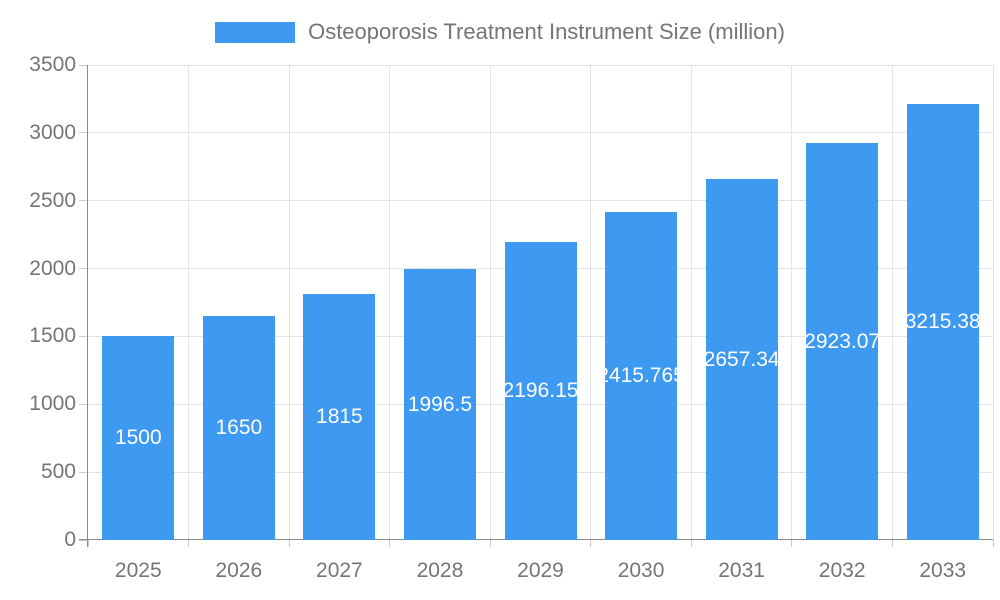 Image resolution: width=1000 pixels, height=600 pixels. I want to click on bar-2031, so click(741, 359).